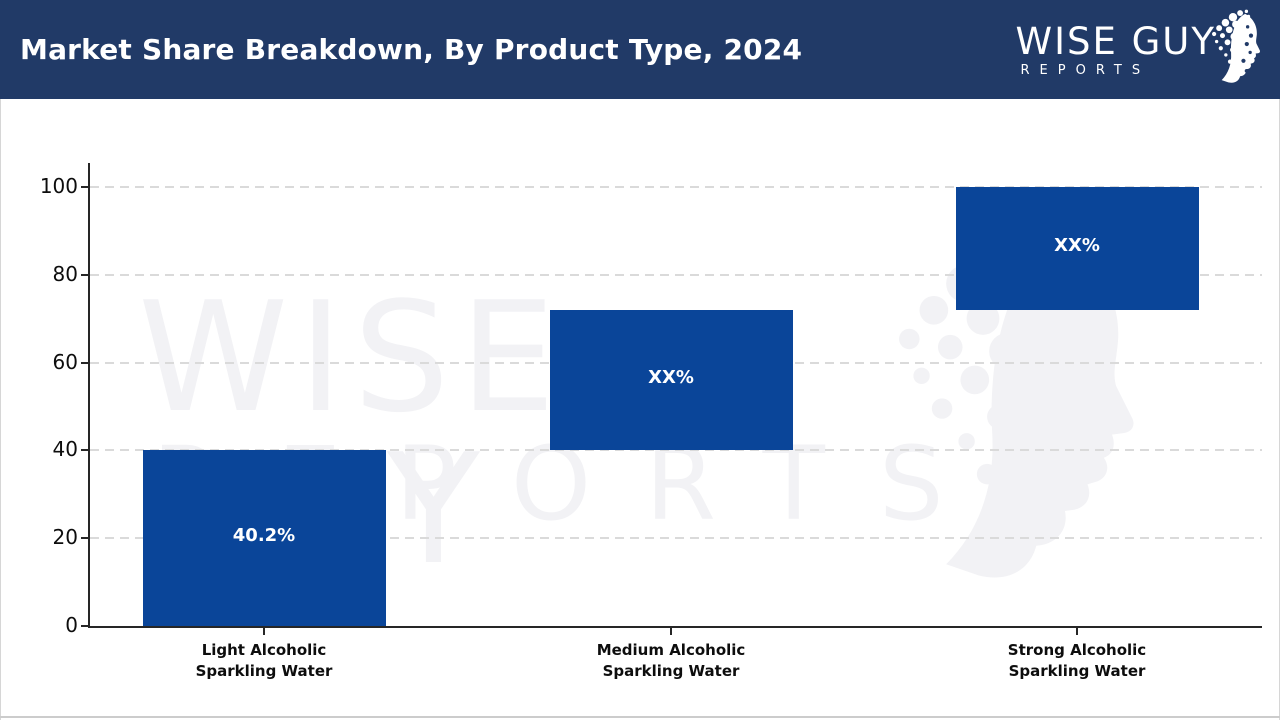  Describe the element at coordinates (71, 625) in the screenshot. I see `y-tick-label: 0` at that location.